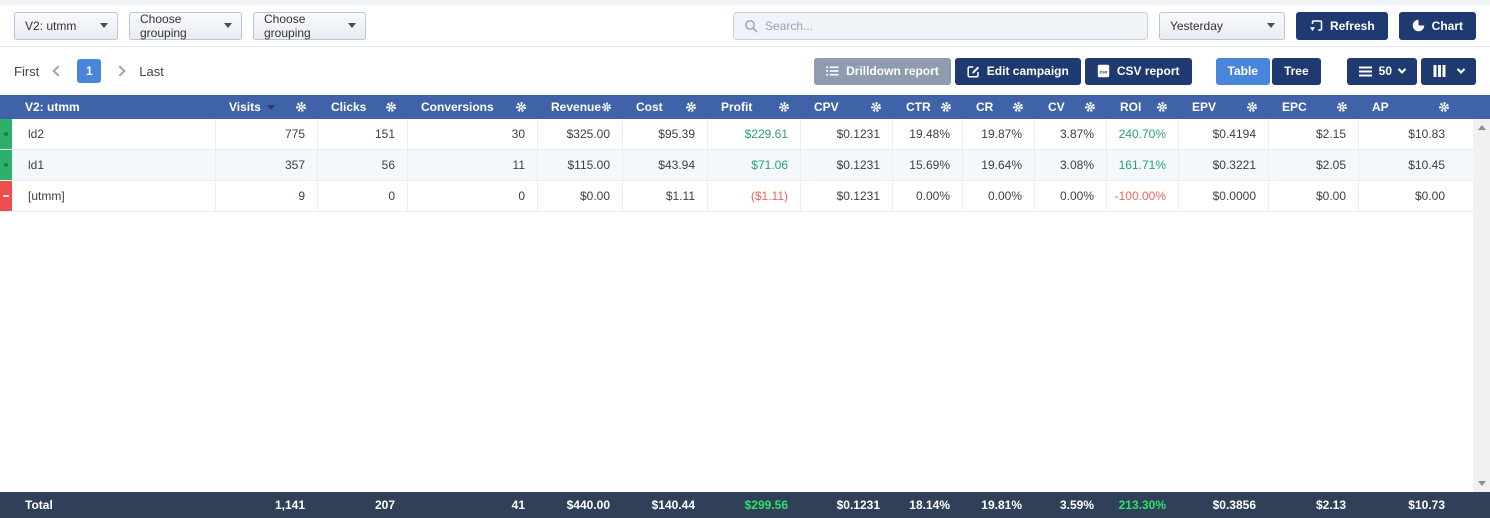 This screenshot has width=1490, height=518. I want to click on cell-clicks: 0, so click(362, 196).